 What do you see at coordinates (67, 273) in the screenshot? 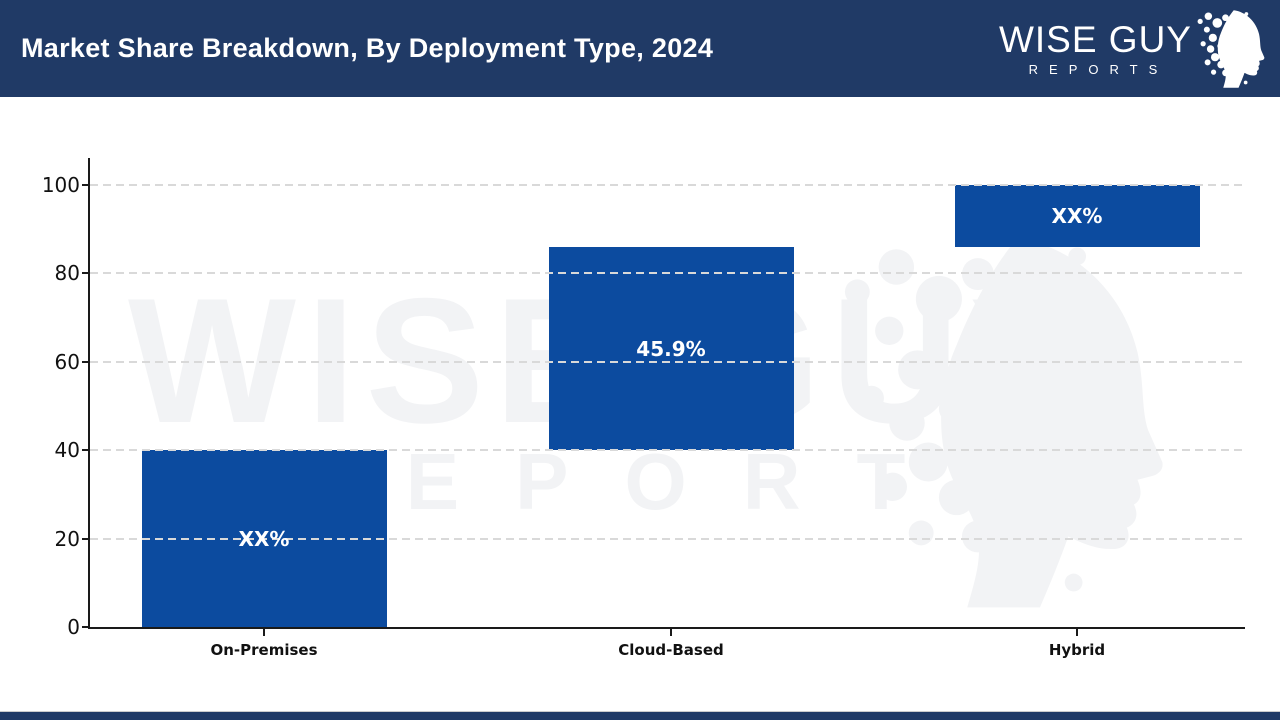
I see `y-tick-label: 80` at bounding box center [67, 273].